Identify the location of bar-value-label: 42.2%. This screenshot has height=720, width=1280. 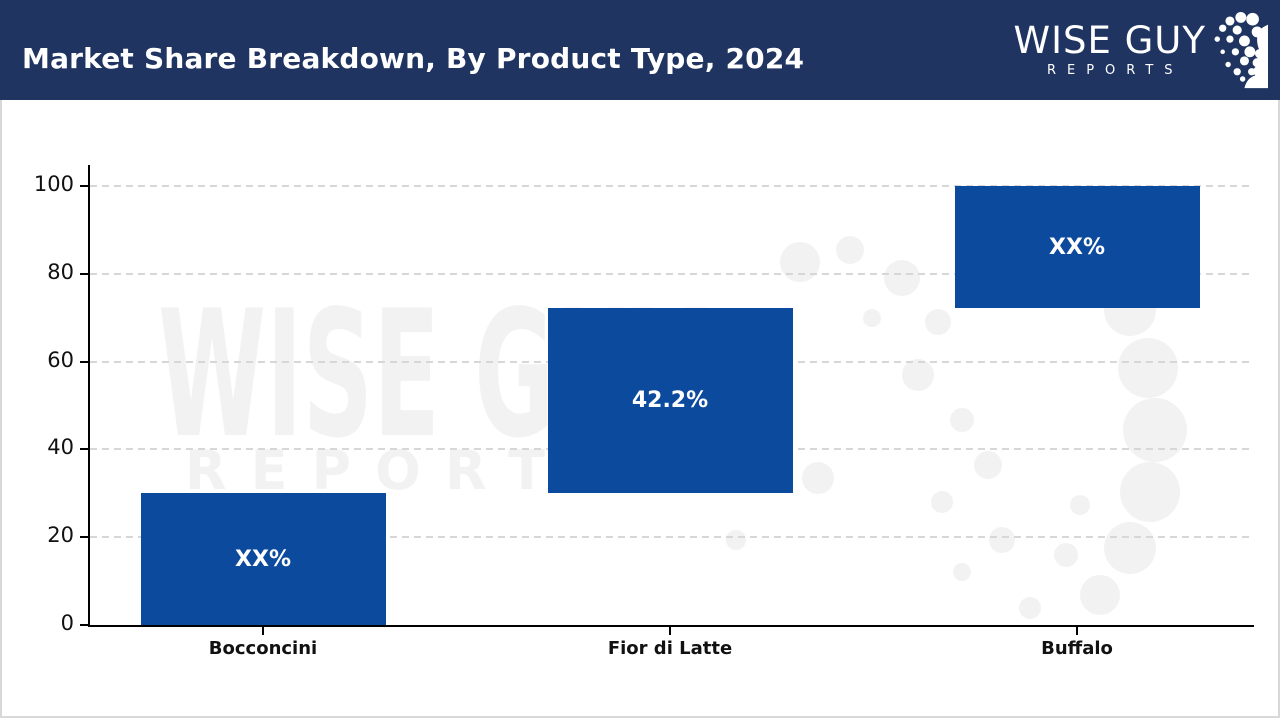
(670, 401).